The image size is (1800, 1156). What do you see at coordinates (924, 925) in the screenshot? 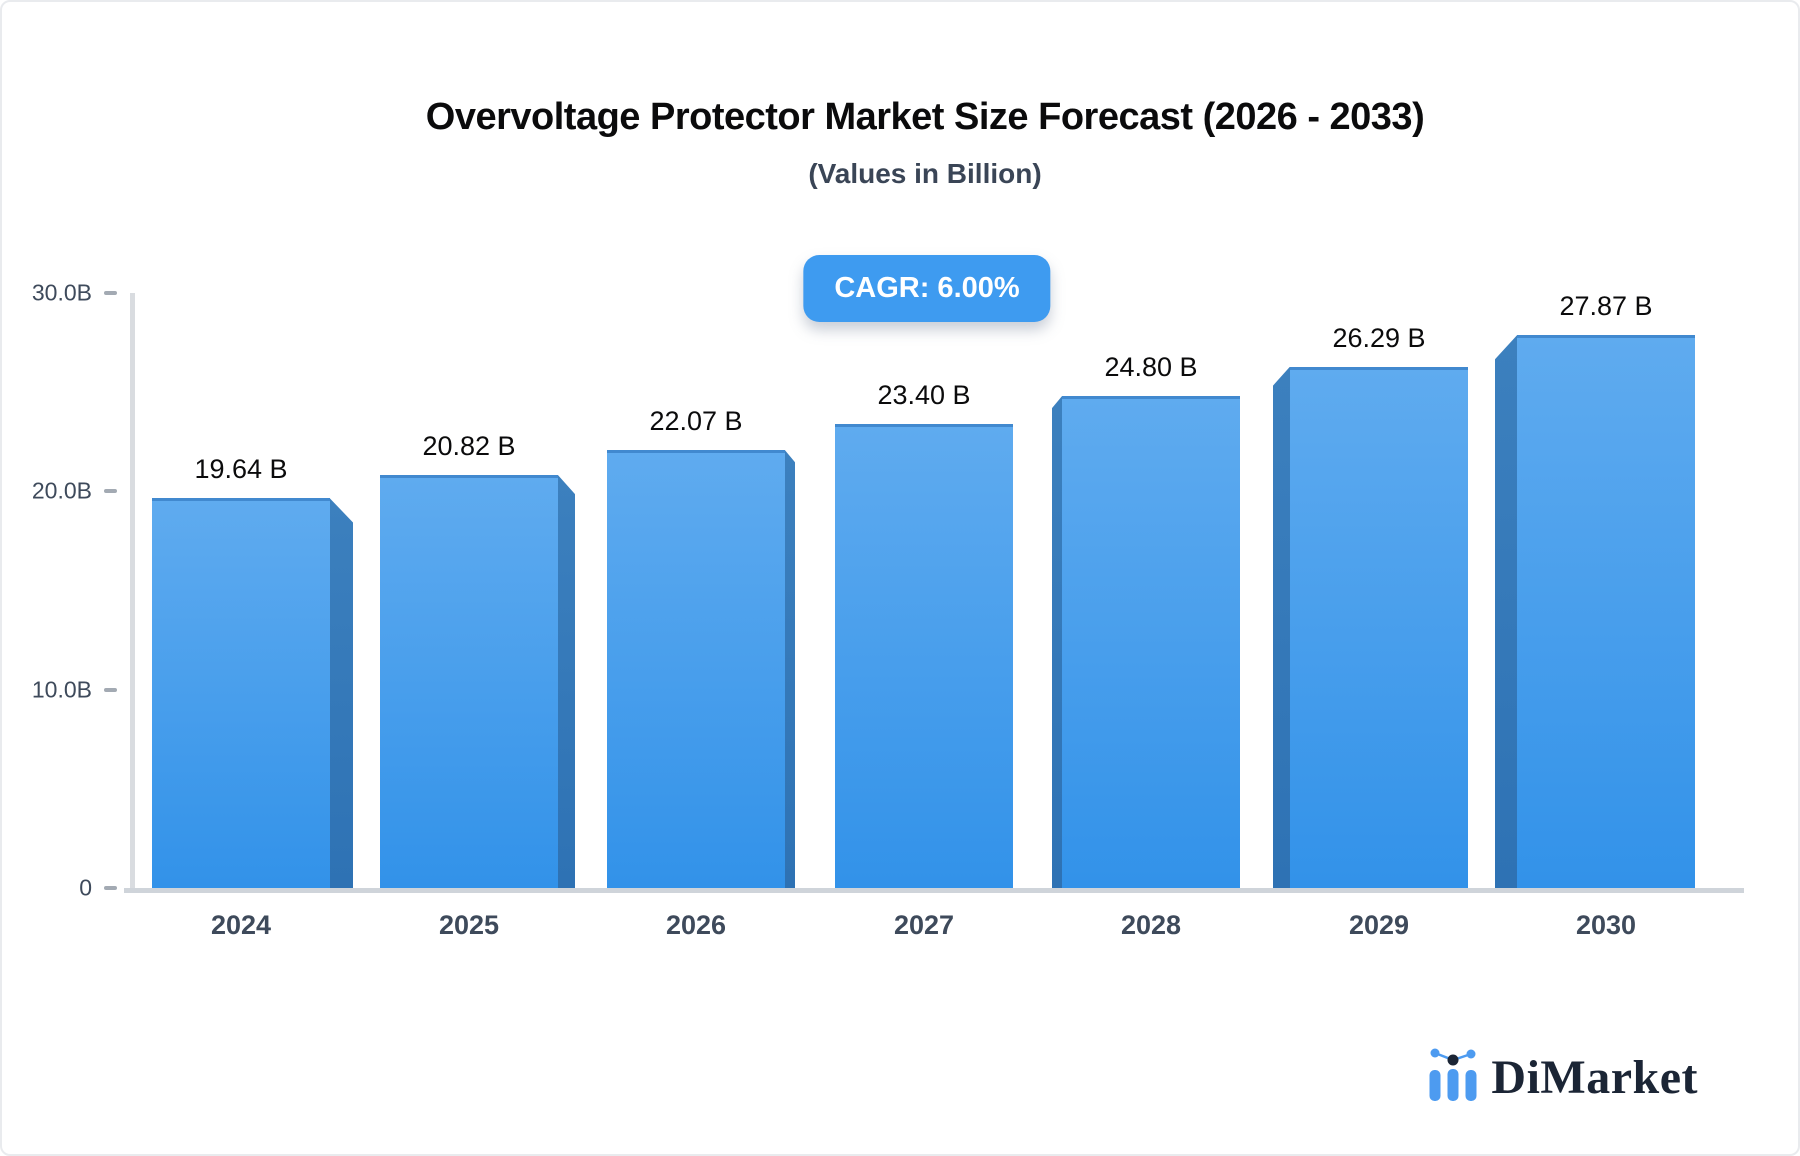
I see `x-axis-label: 2027` at bounding box center [924, 925].